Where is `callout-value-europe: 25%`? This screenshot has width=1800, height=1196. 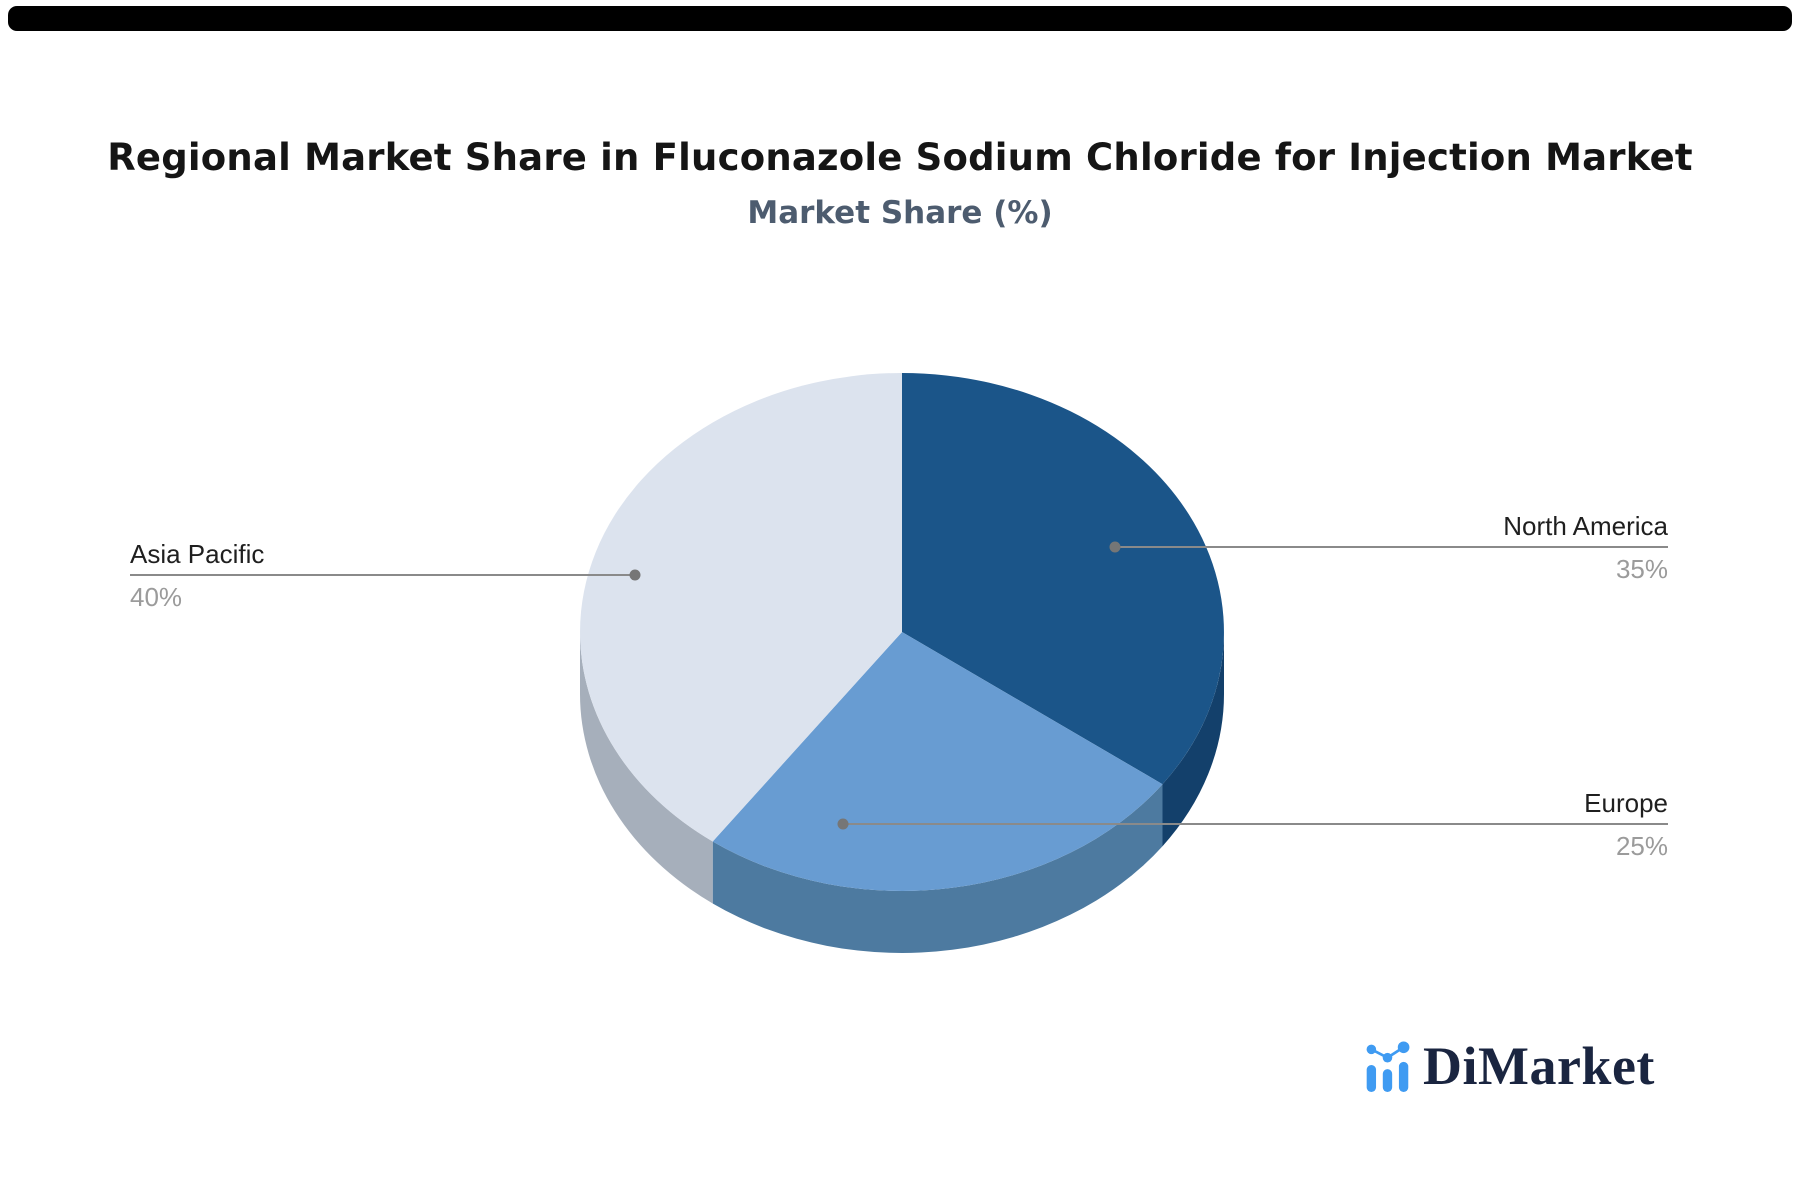 callout-value-europe: 25% is located at coordinates (1641, 846).